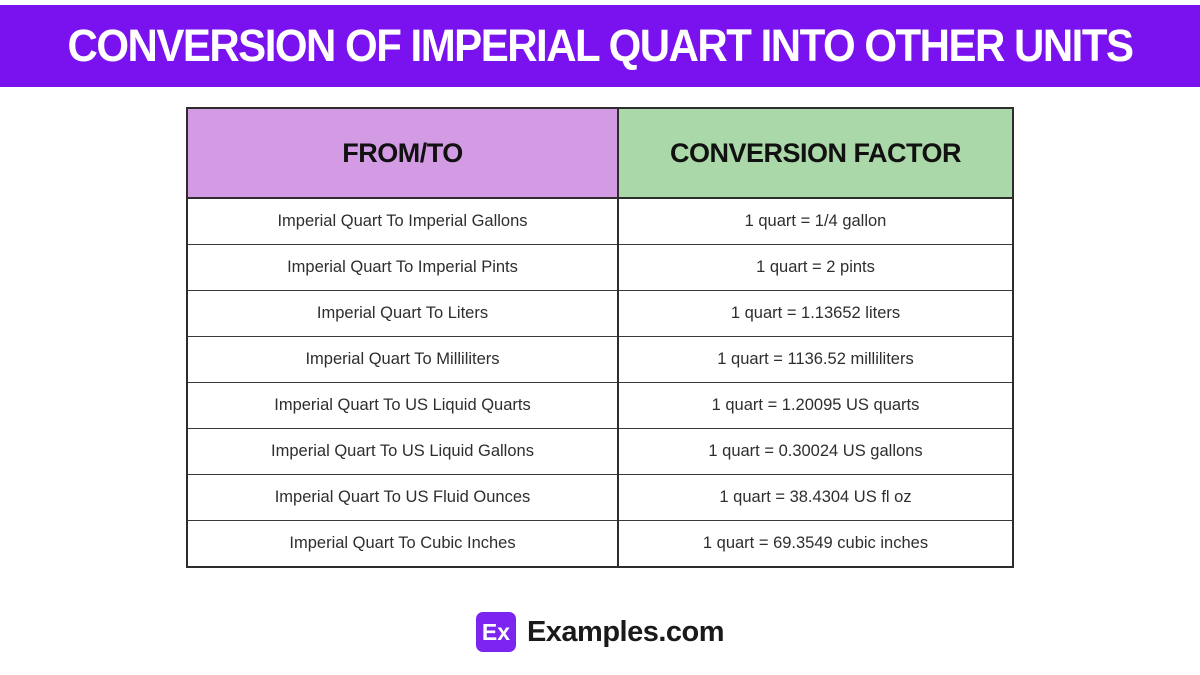 Image resolution: width=1200 pixels, height=675 pixels. Describe the element at coordinates (402, 497) in the screenshot. I see `from-to-cell: Imperial Quart To US Fluid Ounces` at that location.